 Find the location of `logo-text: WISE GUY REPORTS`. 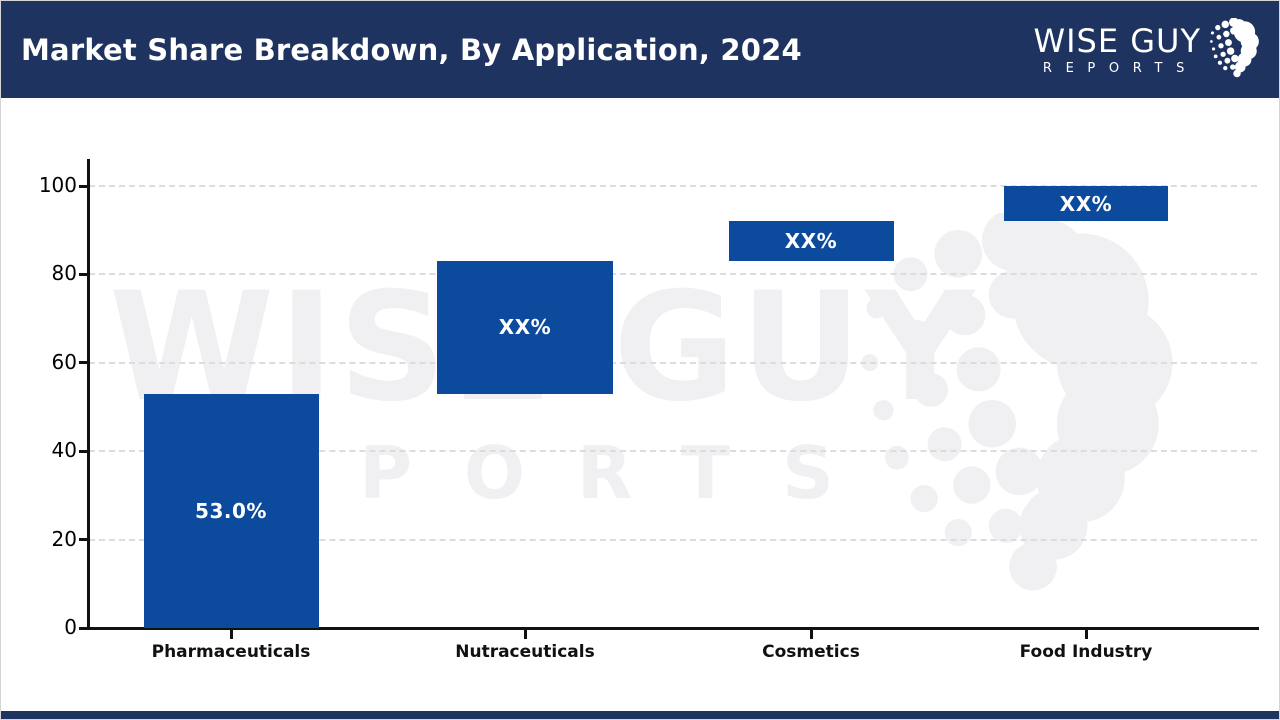

logo-text: WISE GUY REPORTS is located at coordinates (1117, 50).